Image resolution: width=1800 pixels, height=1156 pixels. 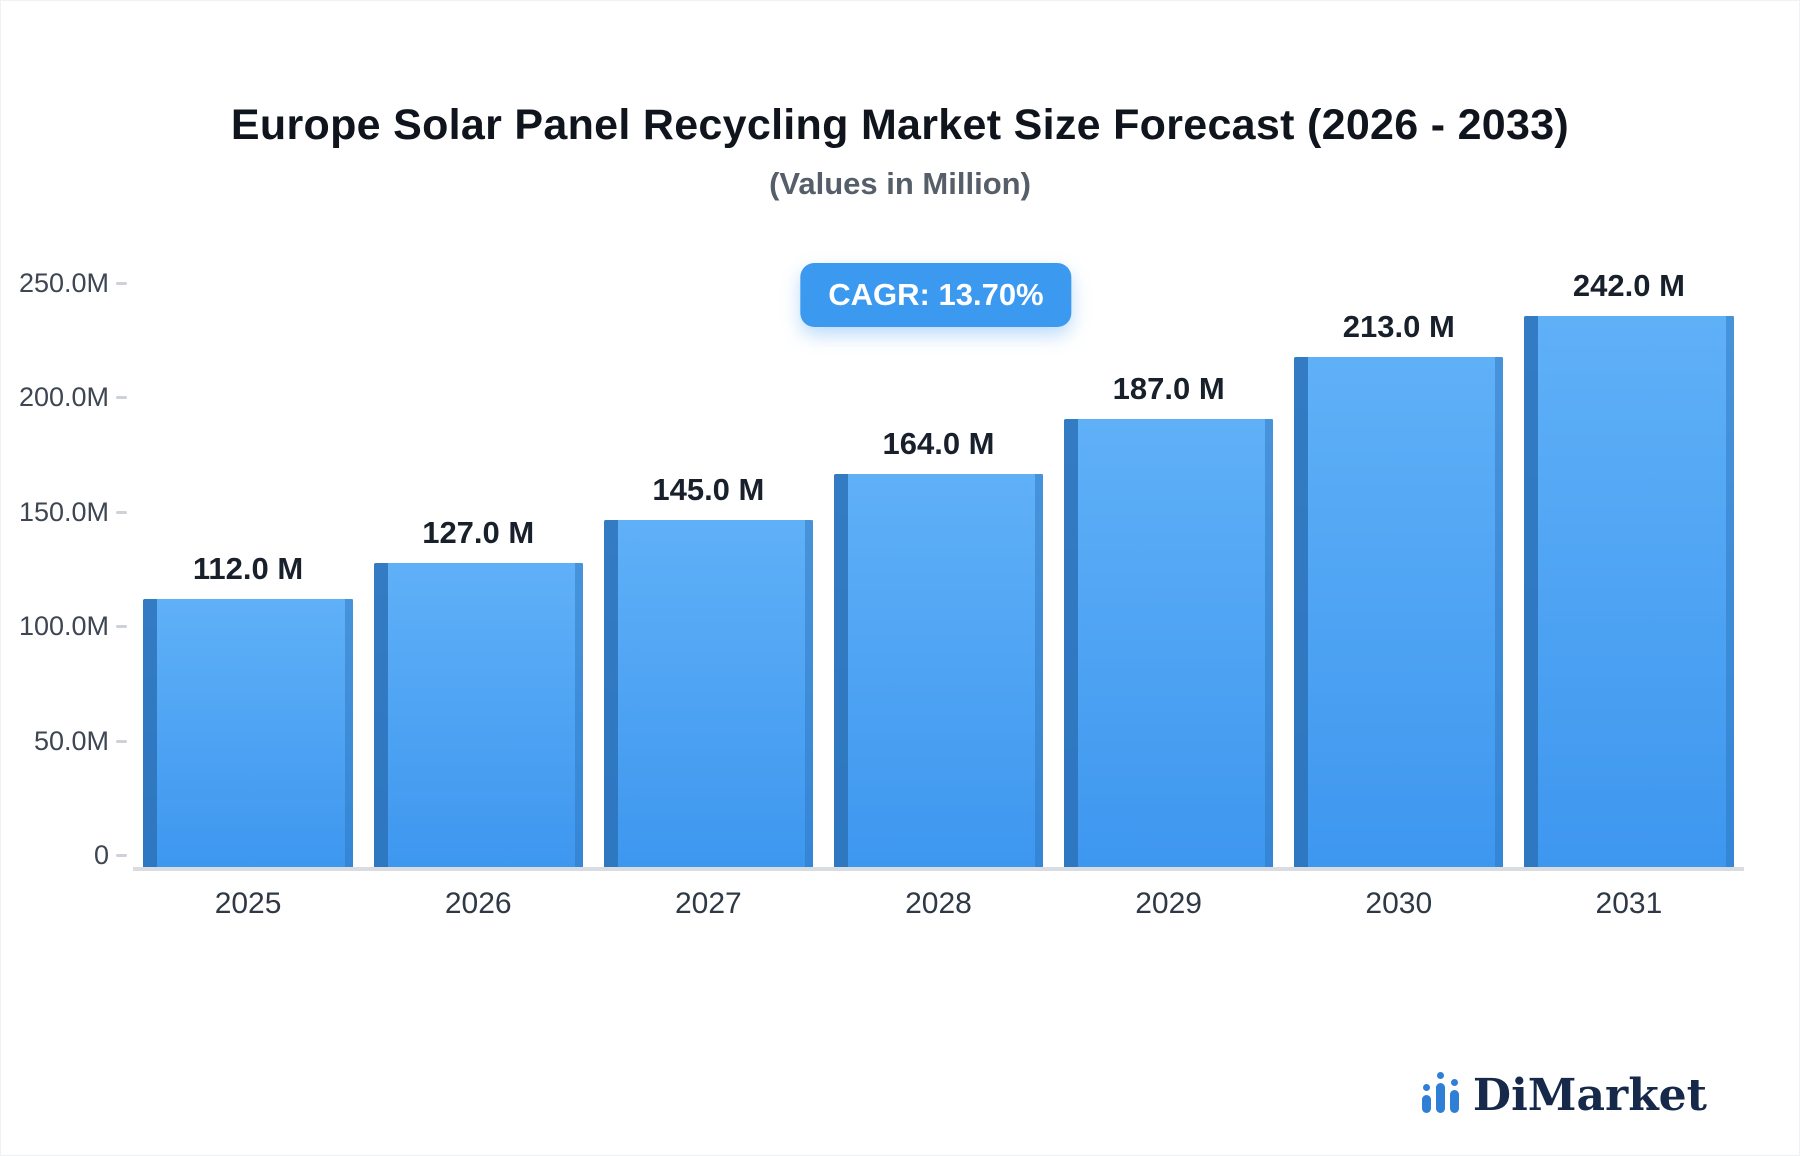 What do you see at coordinates (708, 903) in the screenshot?
I see `x-tick-label: 2027` at bounding box center [708, 903].